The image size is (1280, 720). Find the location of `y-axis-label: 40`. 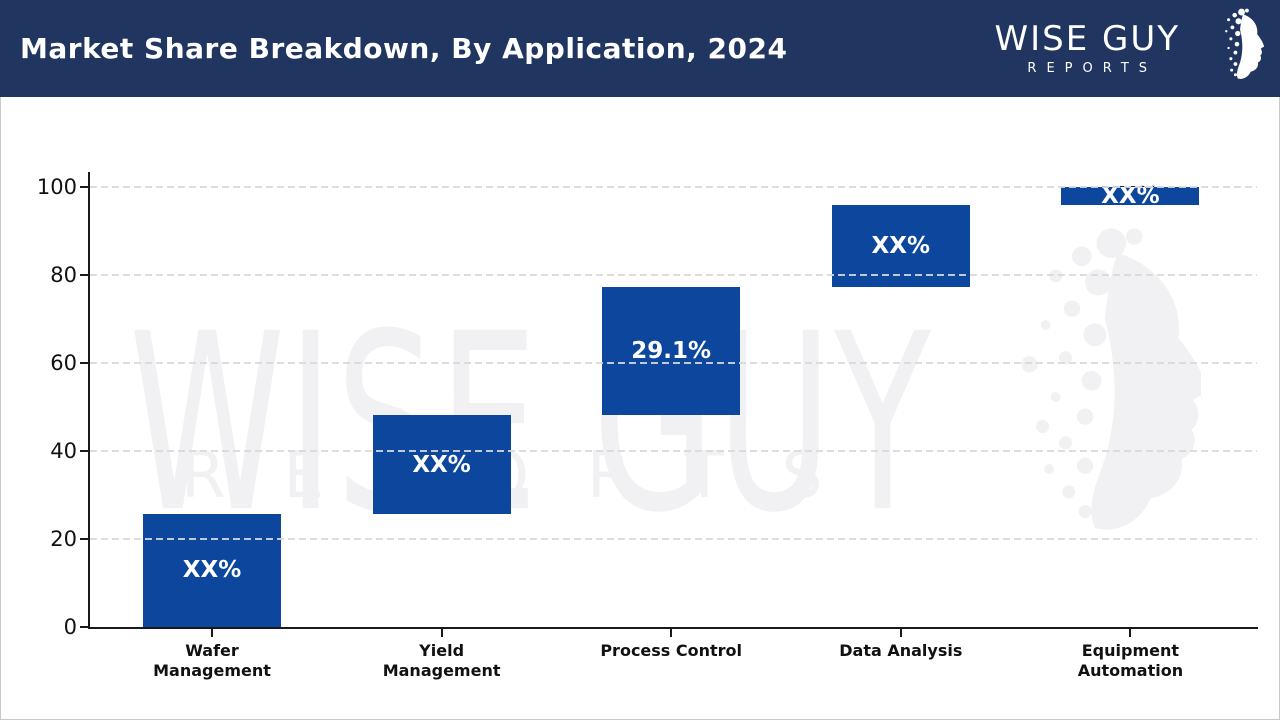

y-axis-label: 40 is located at coordinates (63, 451).